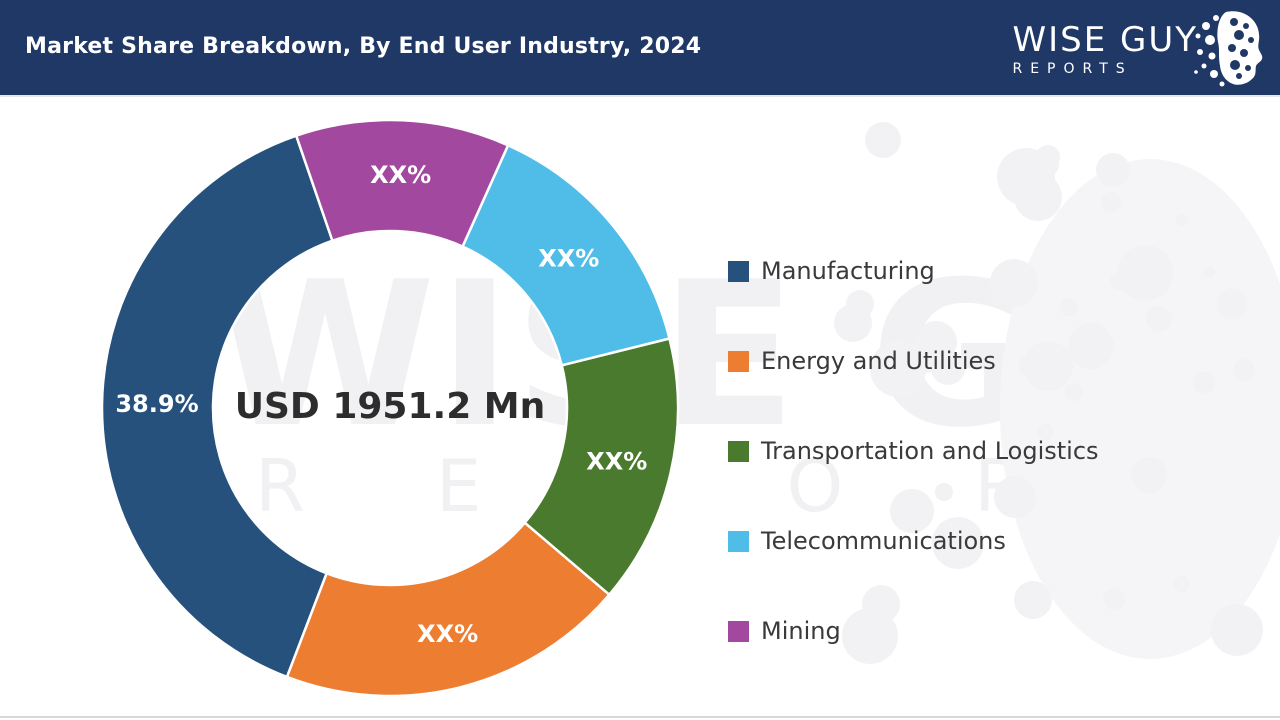  Describe the element at coordinates (616, 461) in the screenshot. I see `slice-label-transportation-and-logistics: XX%` at that location.